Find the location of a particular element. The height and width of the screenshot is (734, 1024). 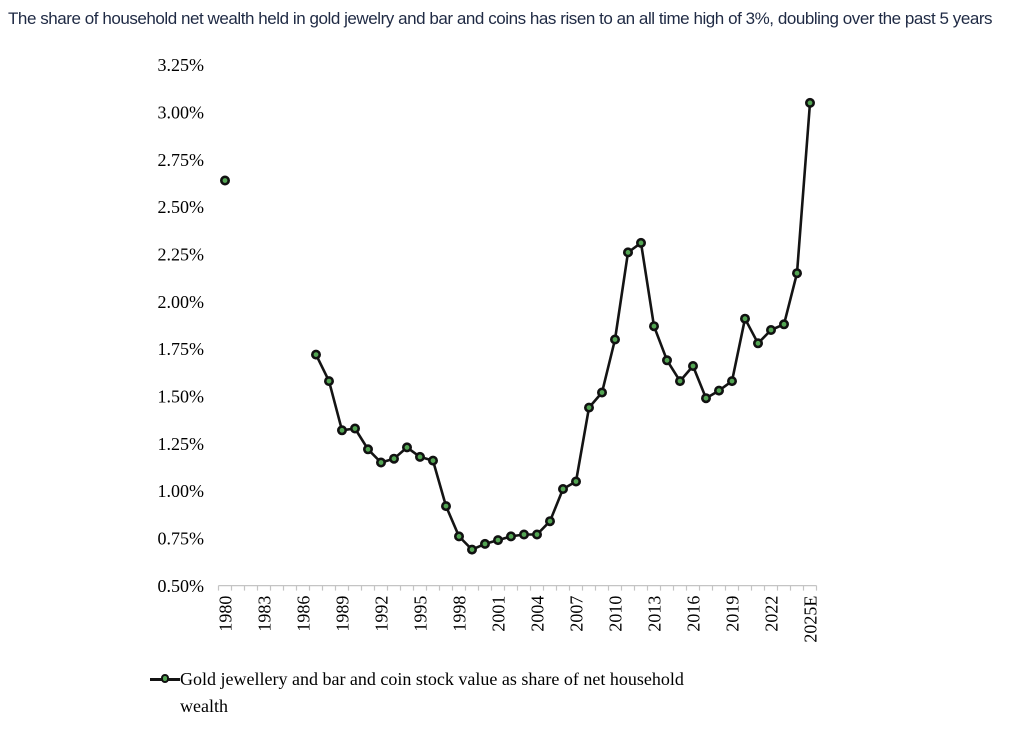

x-tick-2022: 2022 is located at coordinates (772, 614).